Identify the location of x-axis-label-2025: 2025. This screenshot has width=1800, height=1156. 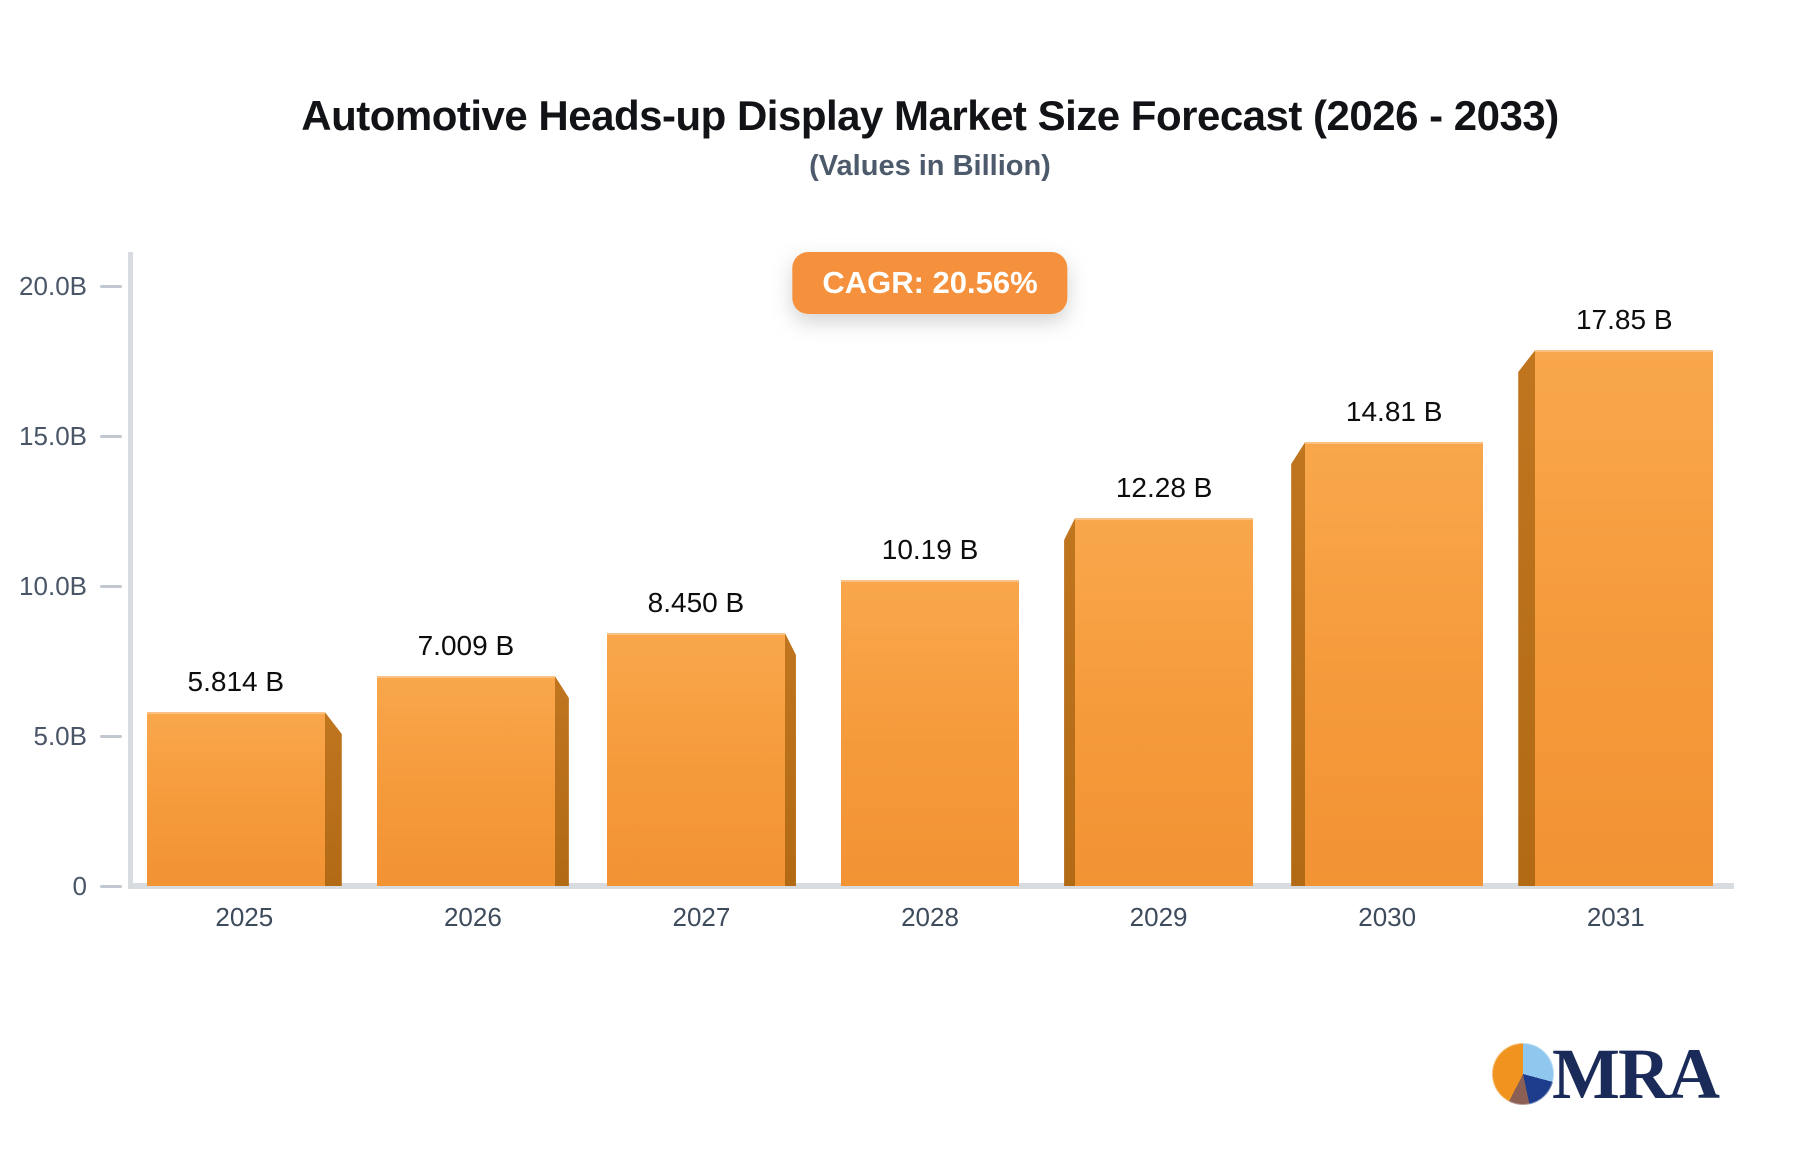
(244, 917).